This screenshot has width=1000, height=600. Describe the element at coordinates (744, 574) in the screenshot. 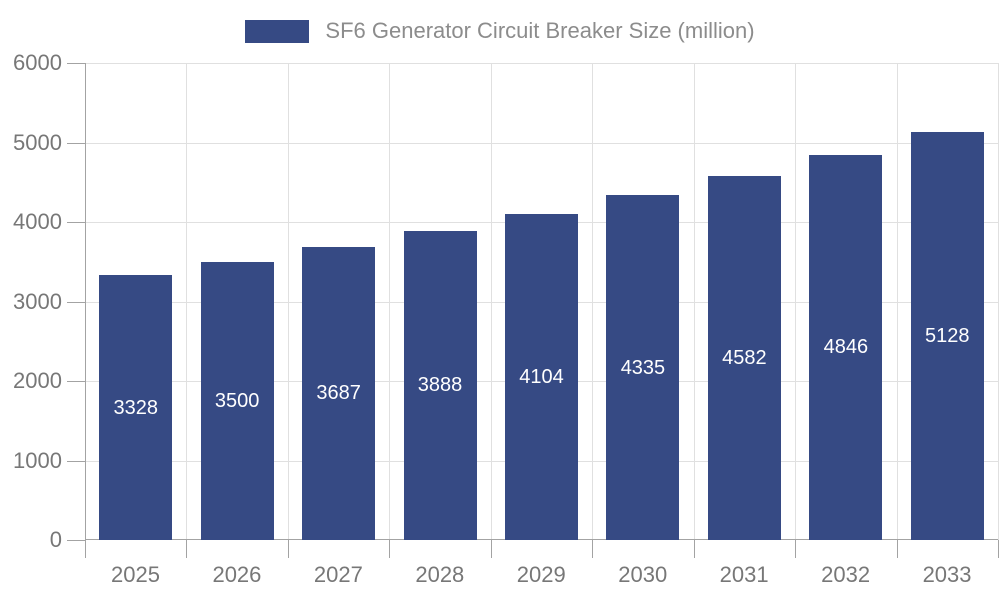

I see `x-axis-label: 2031` at that location.